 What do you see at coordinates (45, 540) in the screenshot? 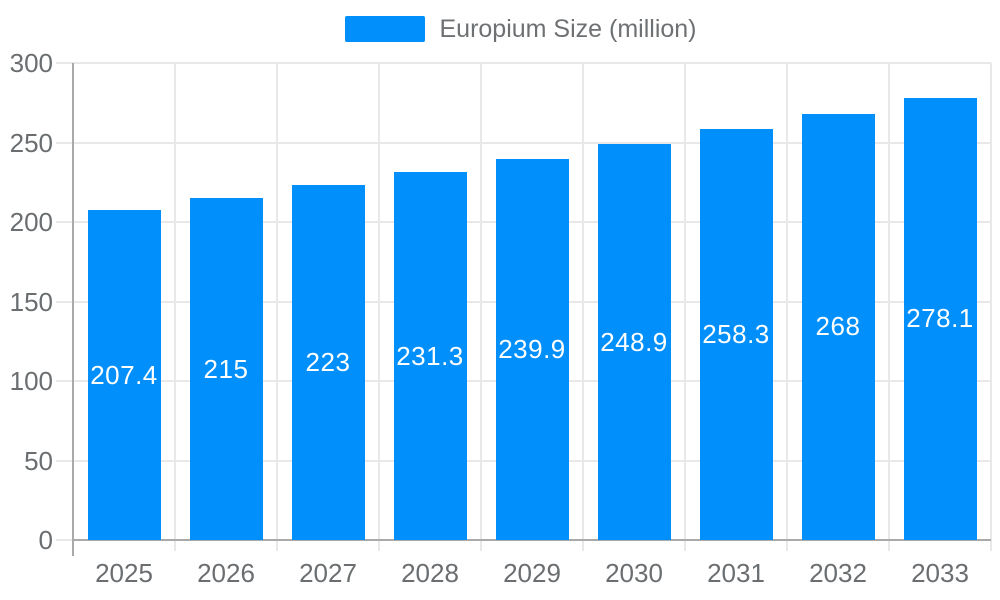
I see `y-axis-label: 0` at bounding box center [45, 540].